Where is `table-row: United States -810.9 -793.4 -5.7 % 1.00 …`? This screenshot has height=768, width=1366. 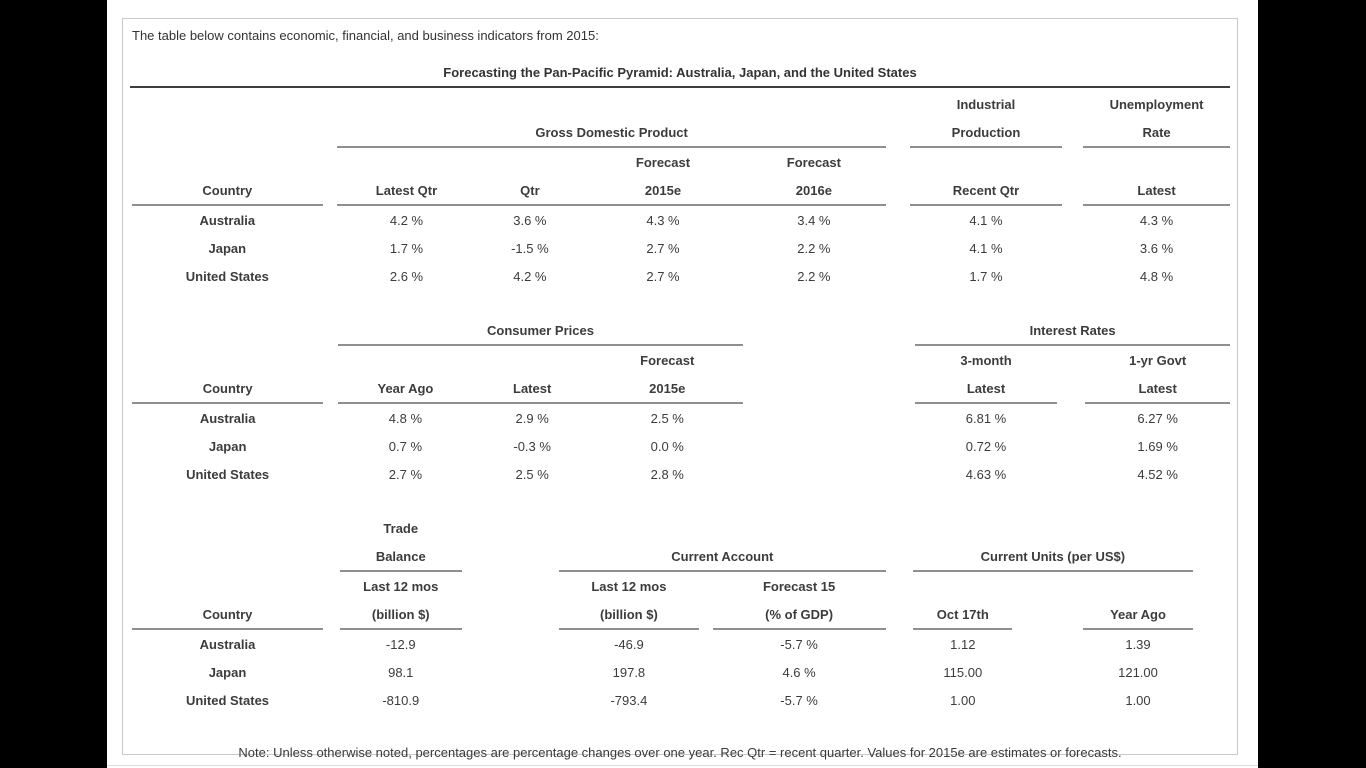 table-row: United States -810.9 -793.4 -5.7 % 1.00 … is located at coordinates (681, 700).